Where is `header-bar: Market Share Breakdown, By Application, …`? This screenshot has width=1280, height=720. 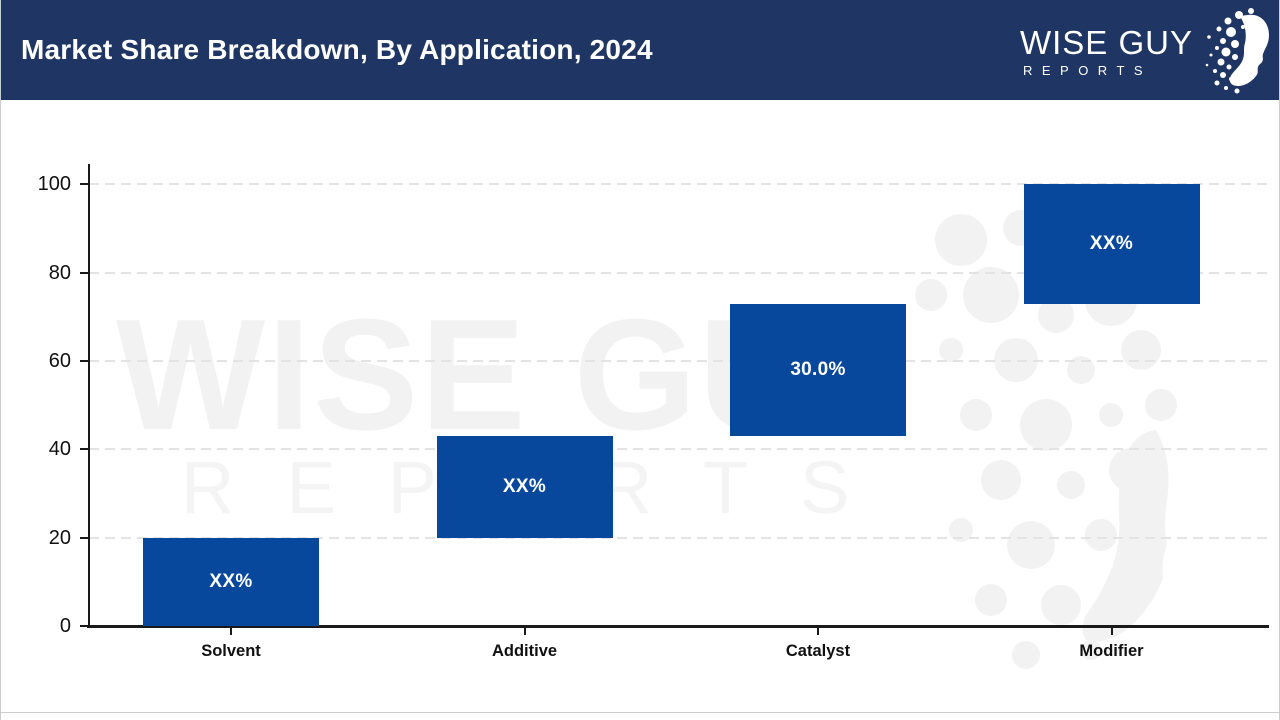 header-bar: Market Share Breakdown, By Application, … is located at coordinates (640, 50).